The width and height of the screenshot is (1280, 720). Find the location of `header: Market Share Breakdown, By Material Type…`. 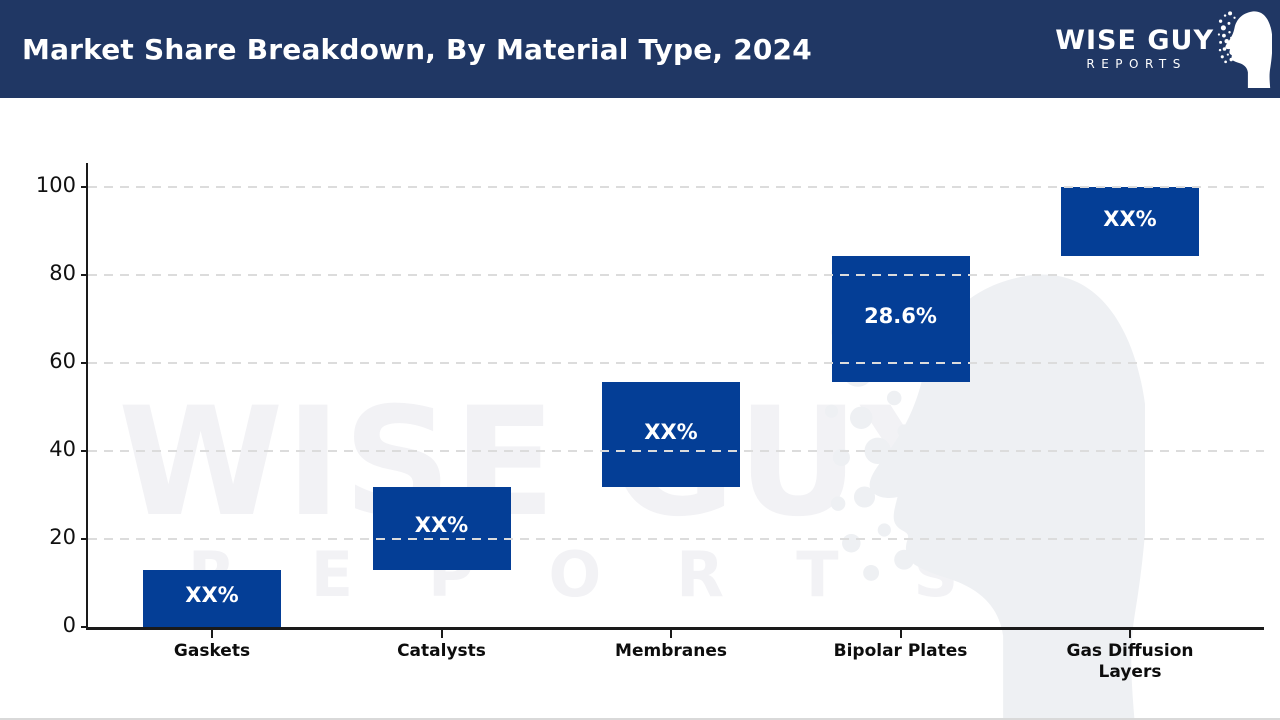

header: Market Share Breakdown, By Material Type… is located at coordinates (640, 49).